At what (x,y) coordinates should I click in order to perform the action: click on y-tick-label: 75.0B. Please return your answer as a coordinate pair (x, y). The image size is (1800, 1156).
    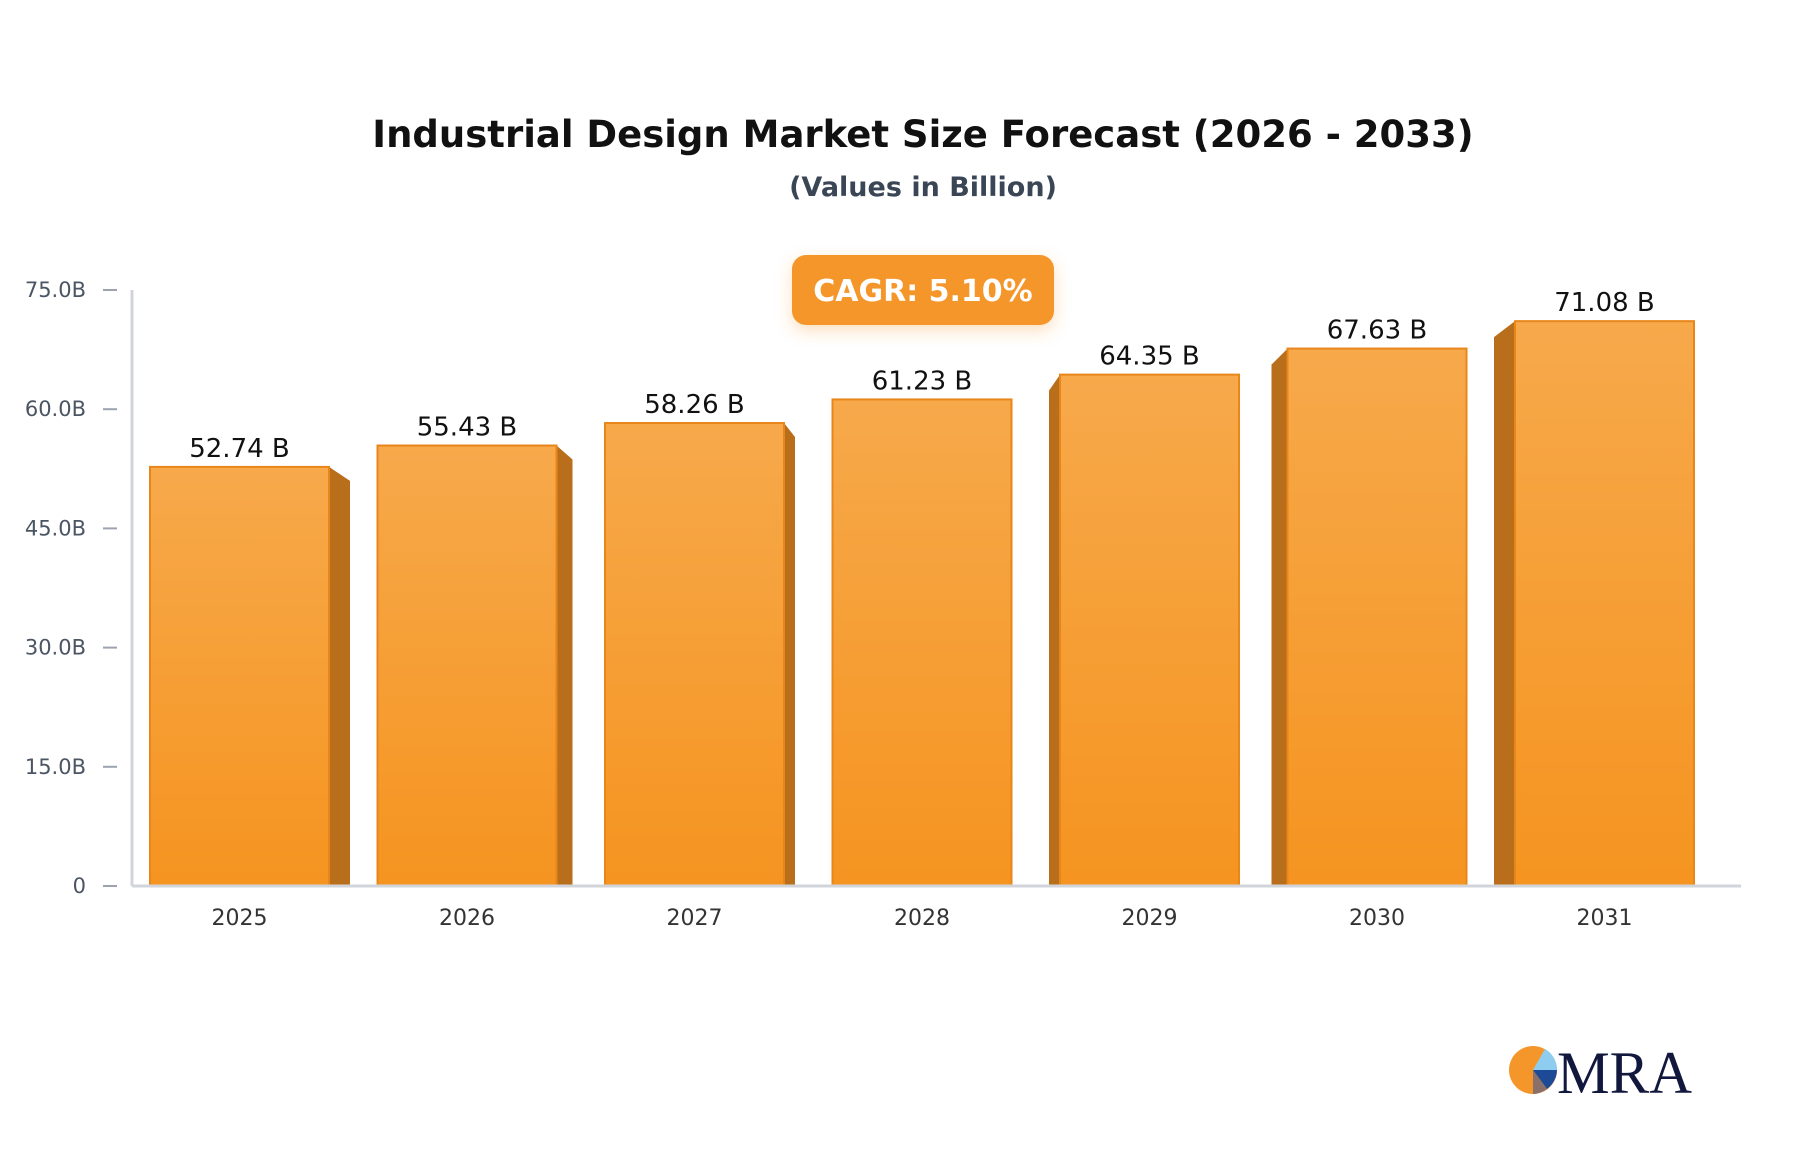
    Looking at the image, I should click on (55, 290).